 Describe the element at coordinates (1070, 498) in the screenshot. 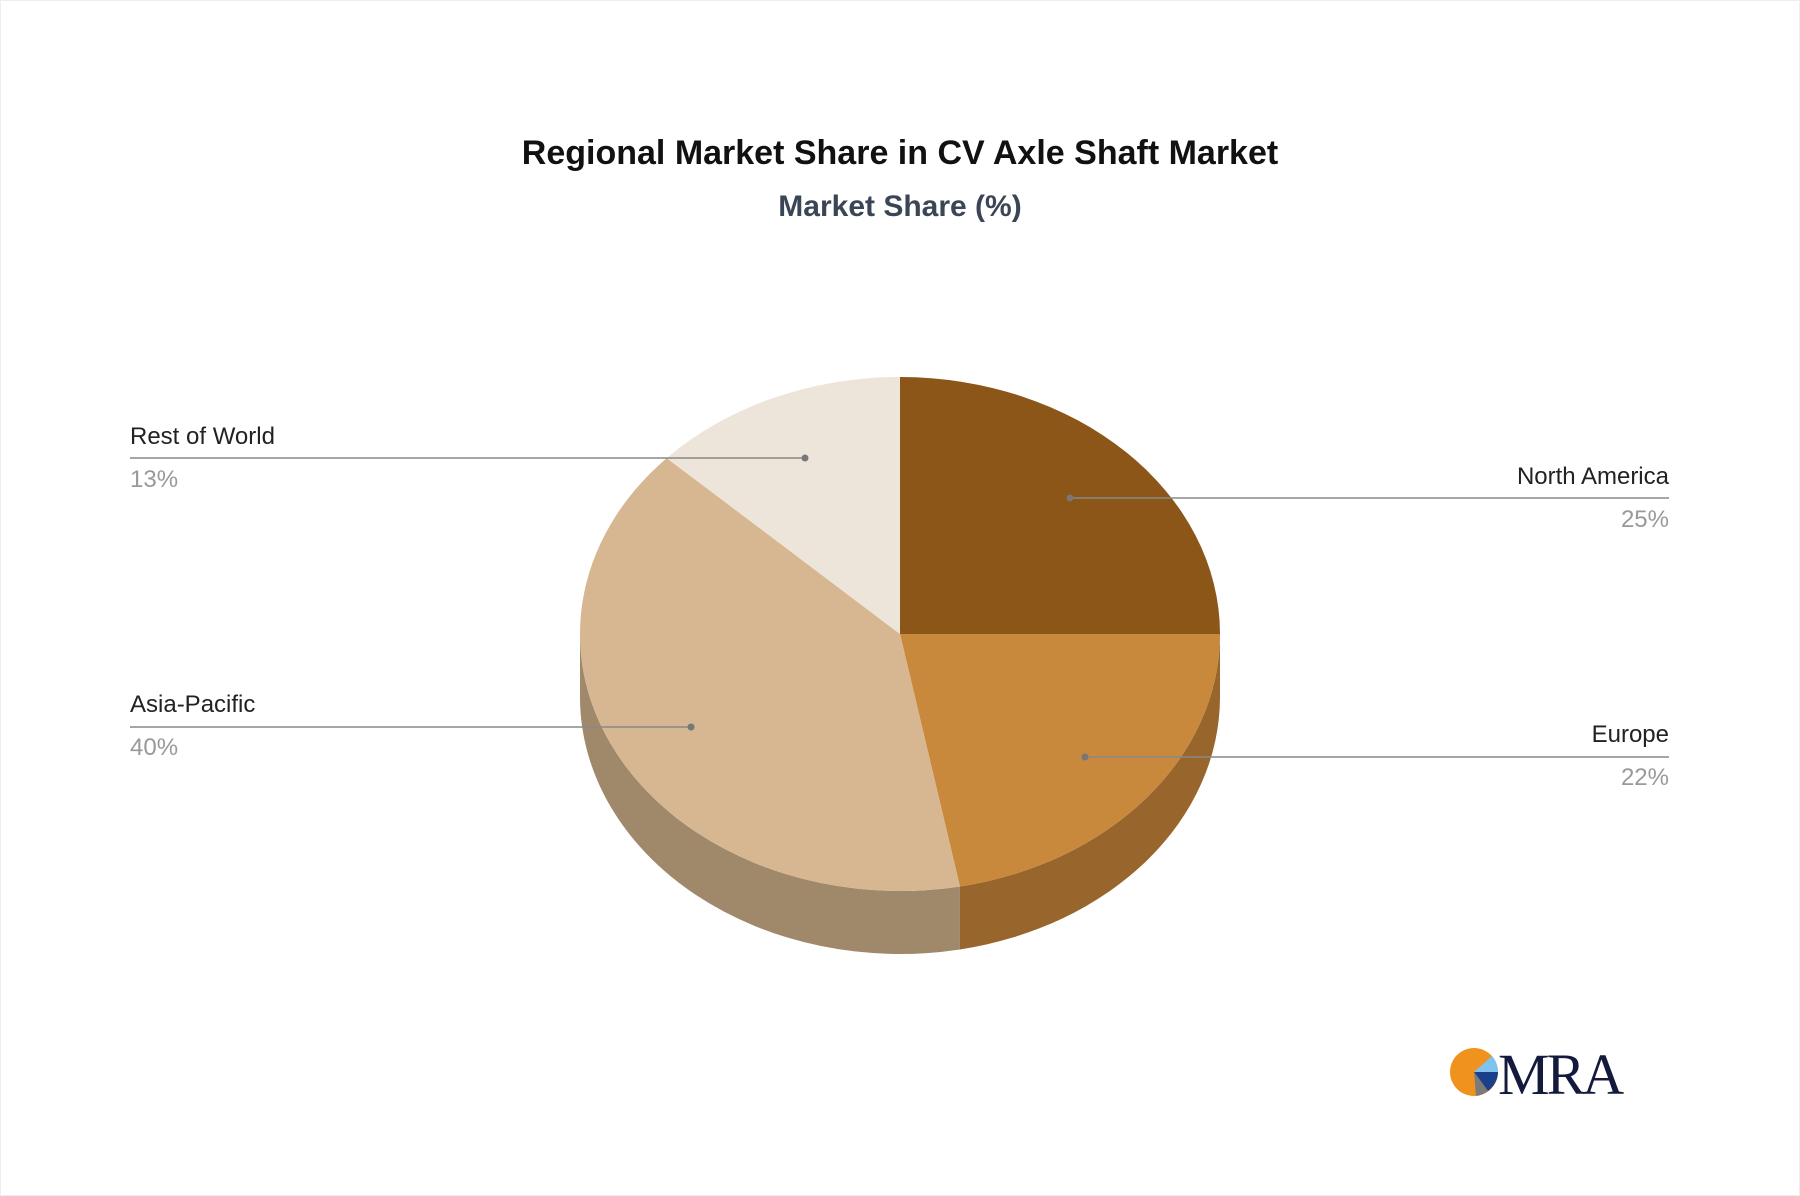

I see `leader-dot-north-america` at that location.